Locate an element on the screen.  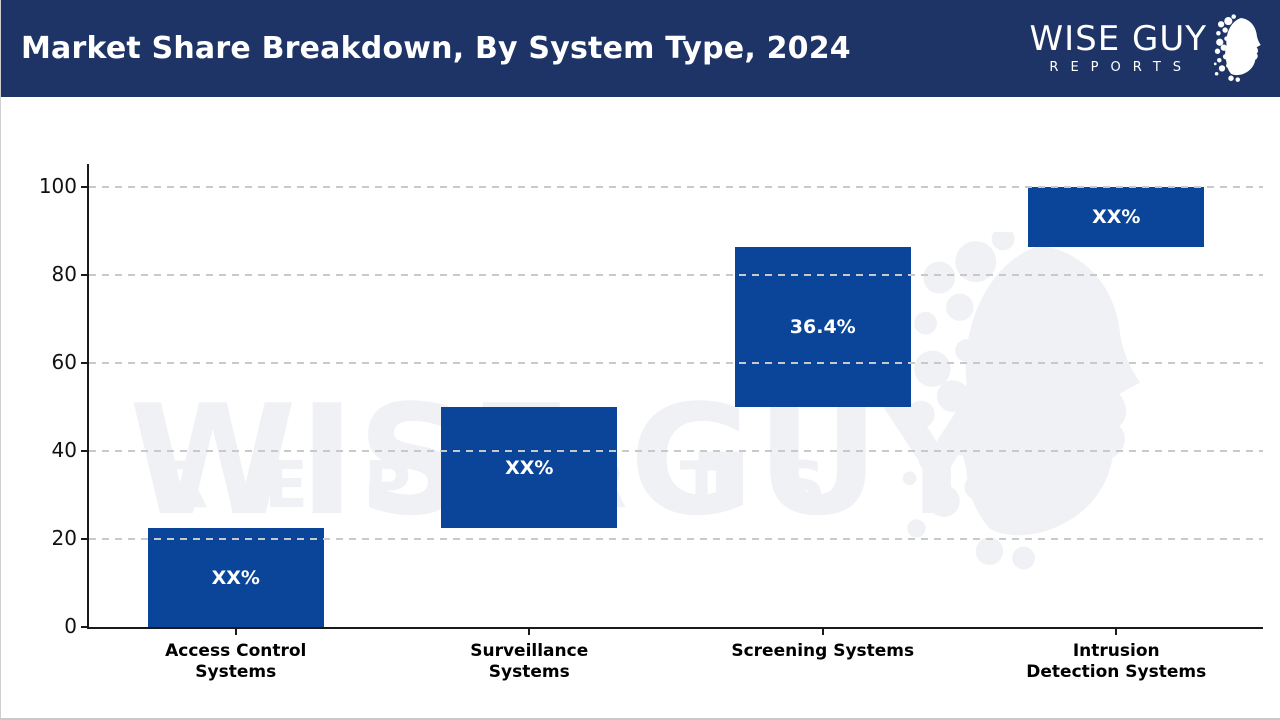
y-tick-label: 40 is located at coordinates (64, 450).